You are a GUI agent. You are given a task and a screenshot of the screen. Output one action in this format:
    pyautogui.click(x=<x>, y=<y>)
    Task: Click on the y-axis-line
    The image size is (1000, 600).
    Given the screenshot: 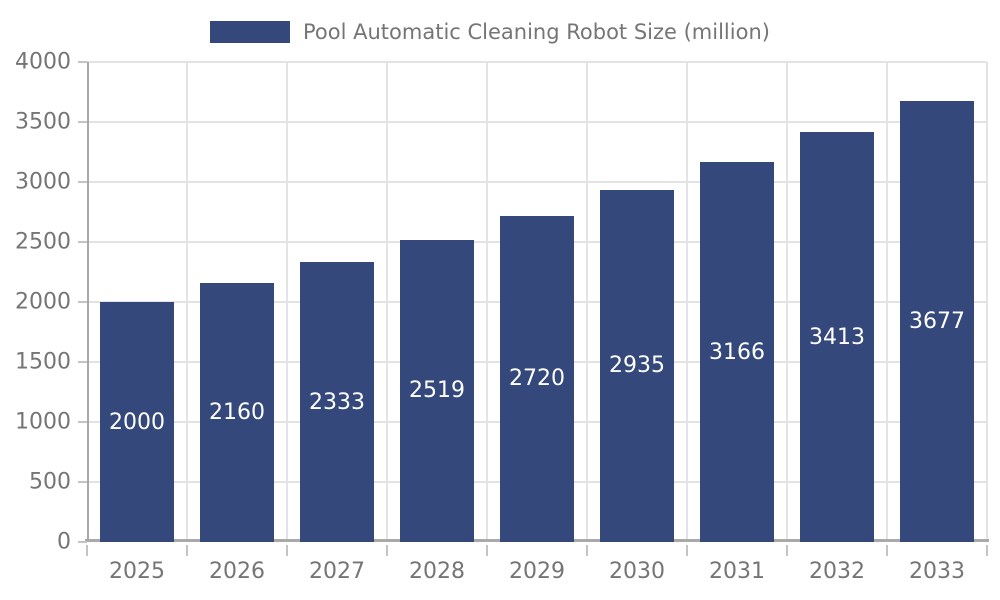 What is the action you would take?
    pyautogui.click(x=88, y=302)
    